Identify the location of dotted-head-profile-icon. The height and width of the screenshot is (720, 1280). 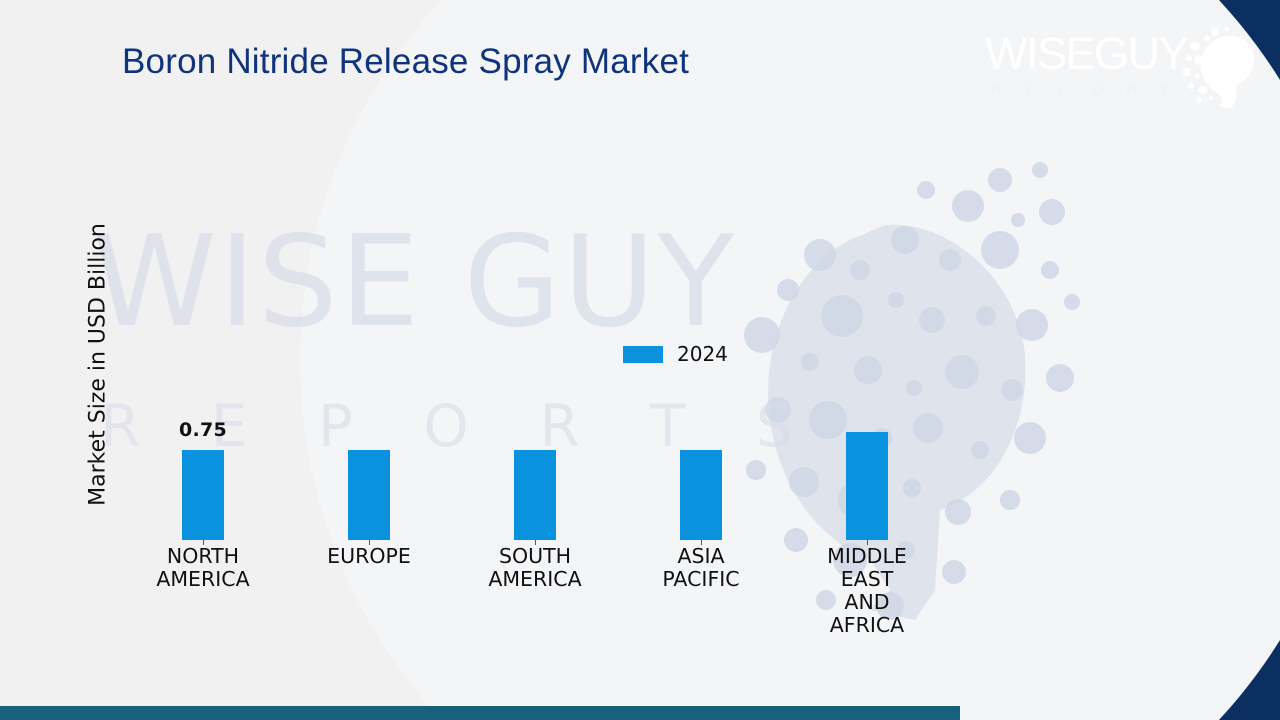
(1227, 70).